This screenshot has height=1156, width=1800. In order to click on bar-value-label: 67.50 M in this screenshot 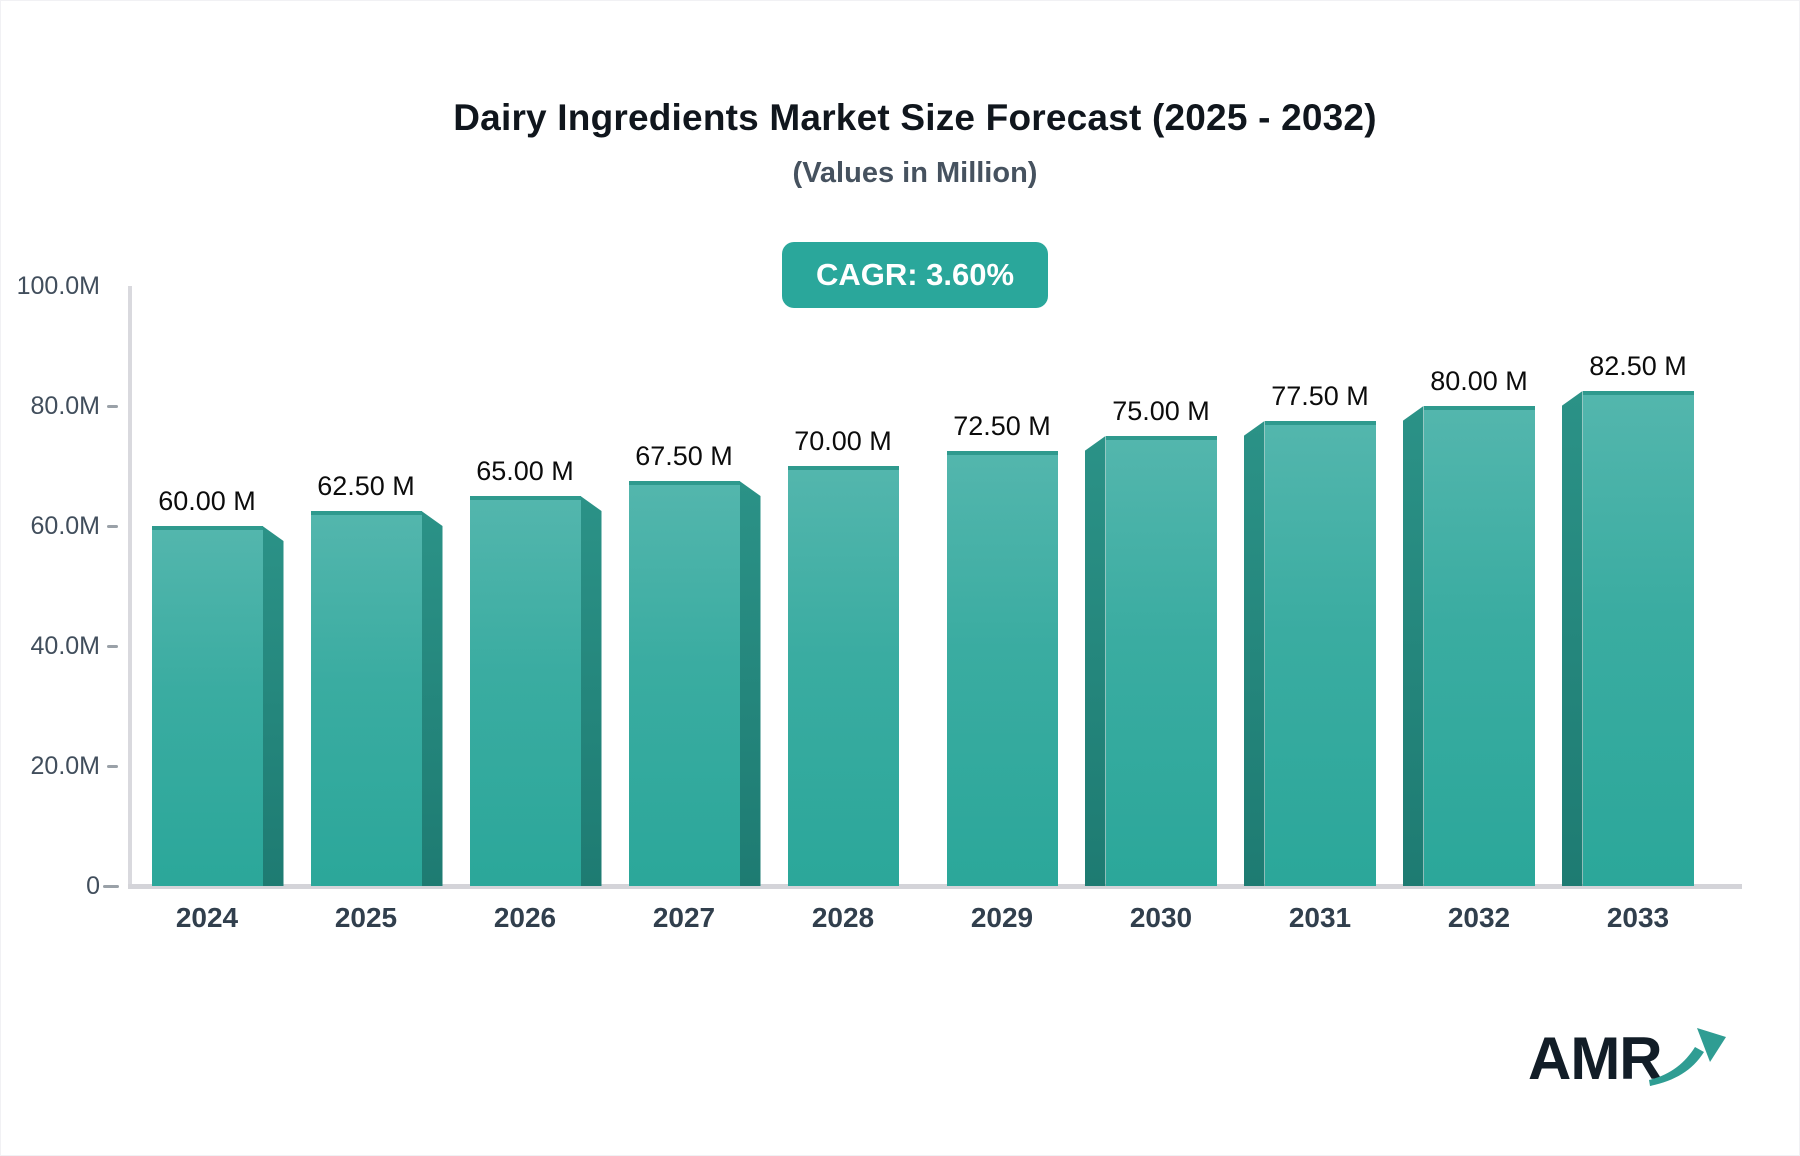, I will do `click(684, 456)`.